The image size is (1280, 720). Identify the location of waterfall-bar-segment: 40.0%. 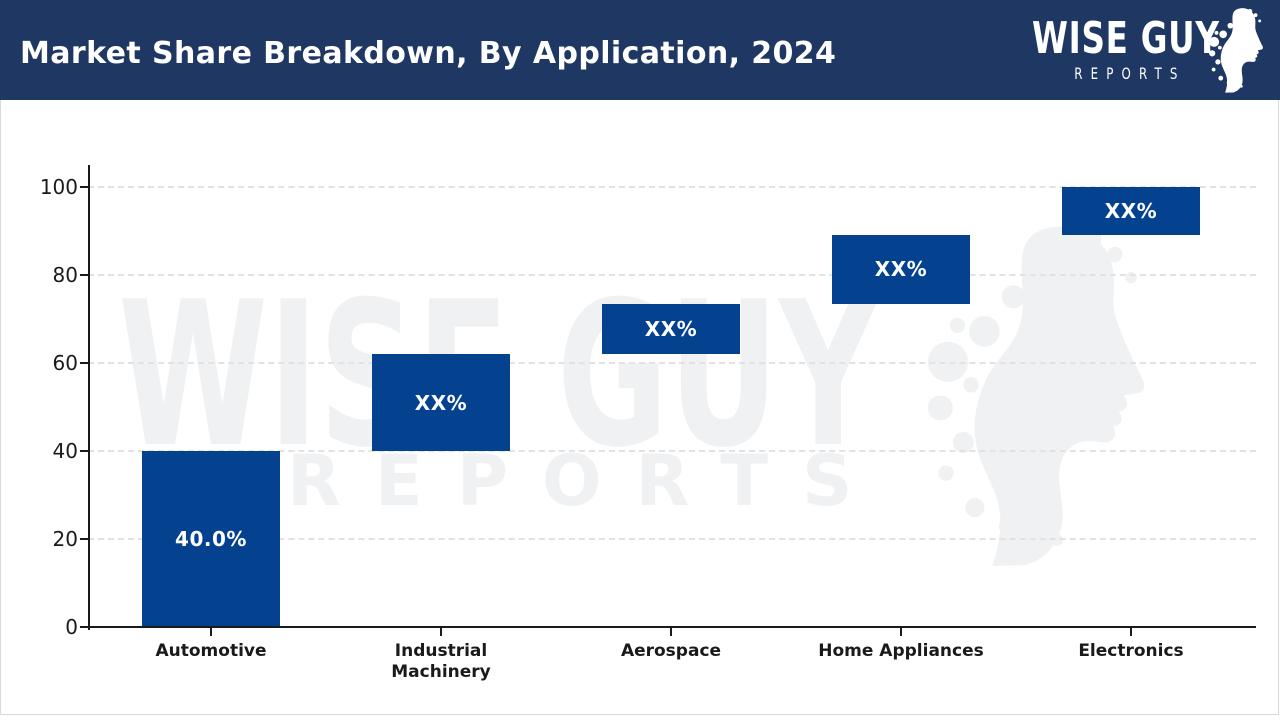
(211, 539).